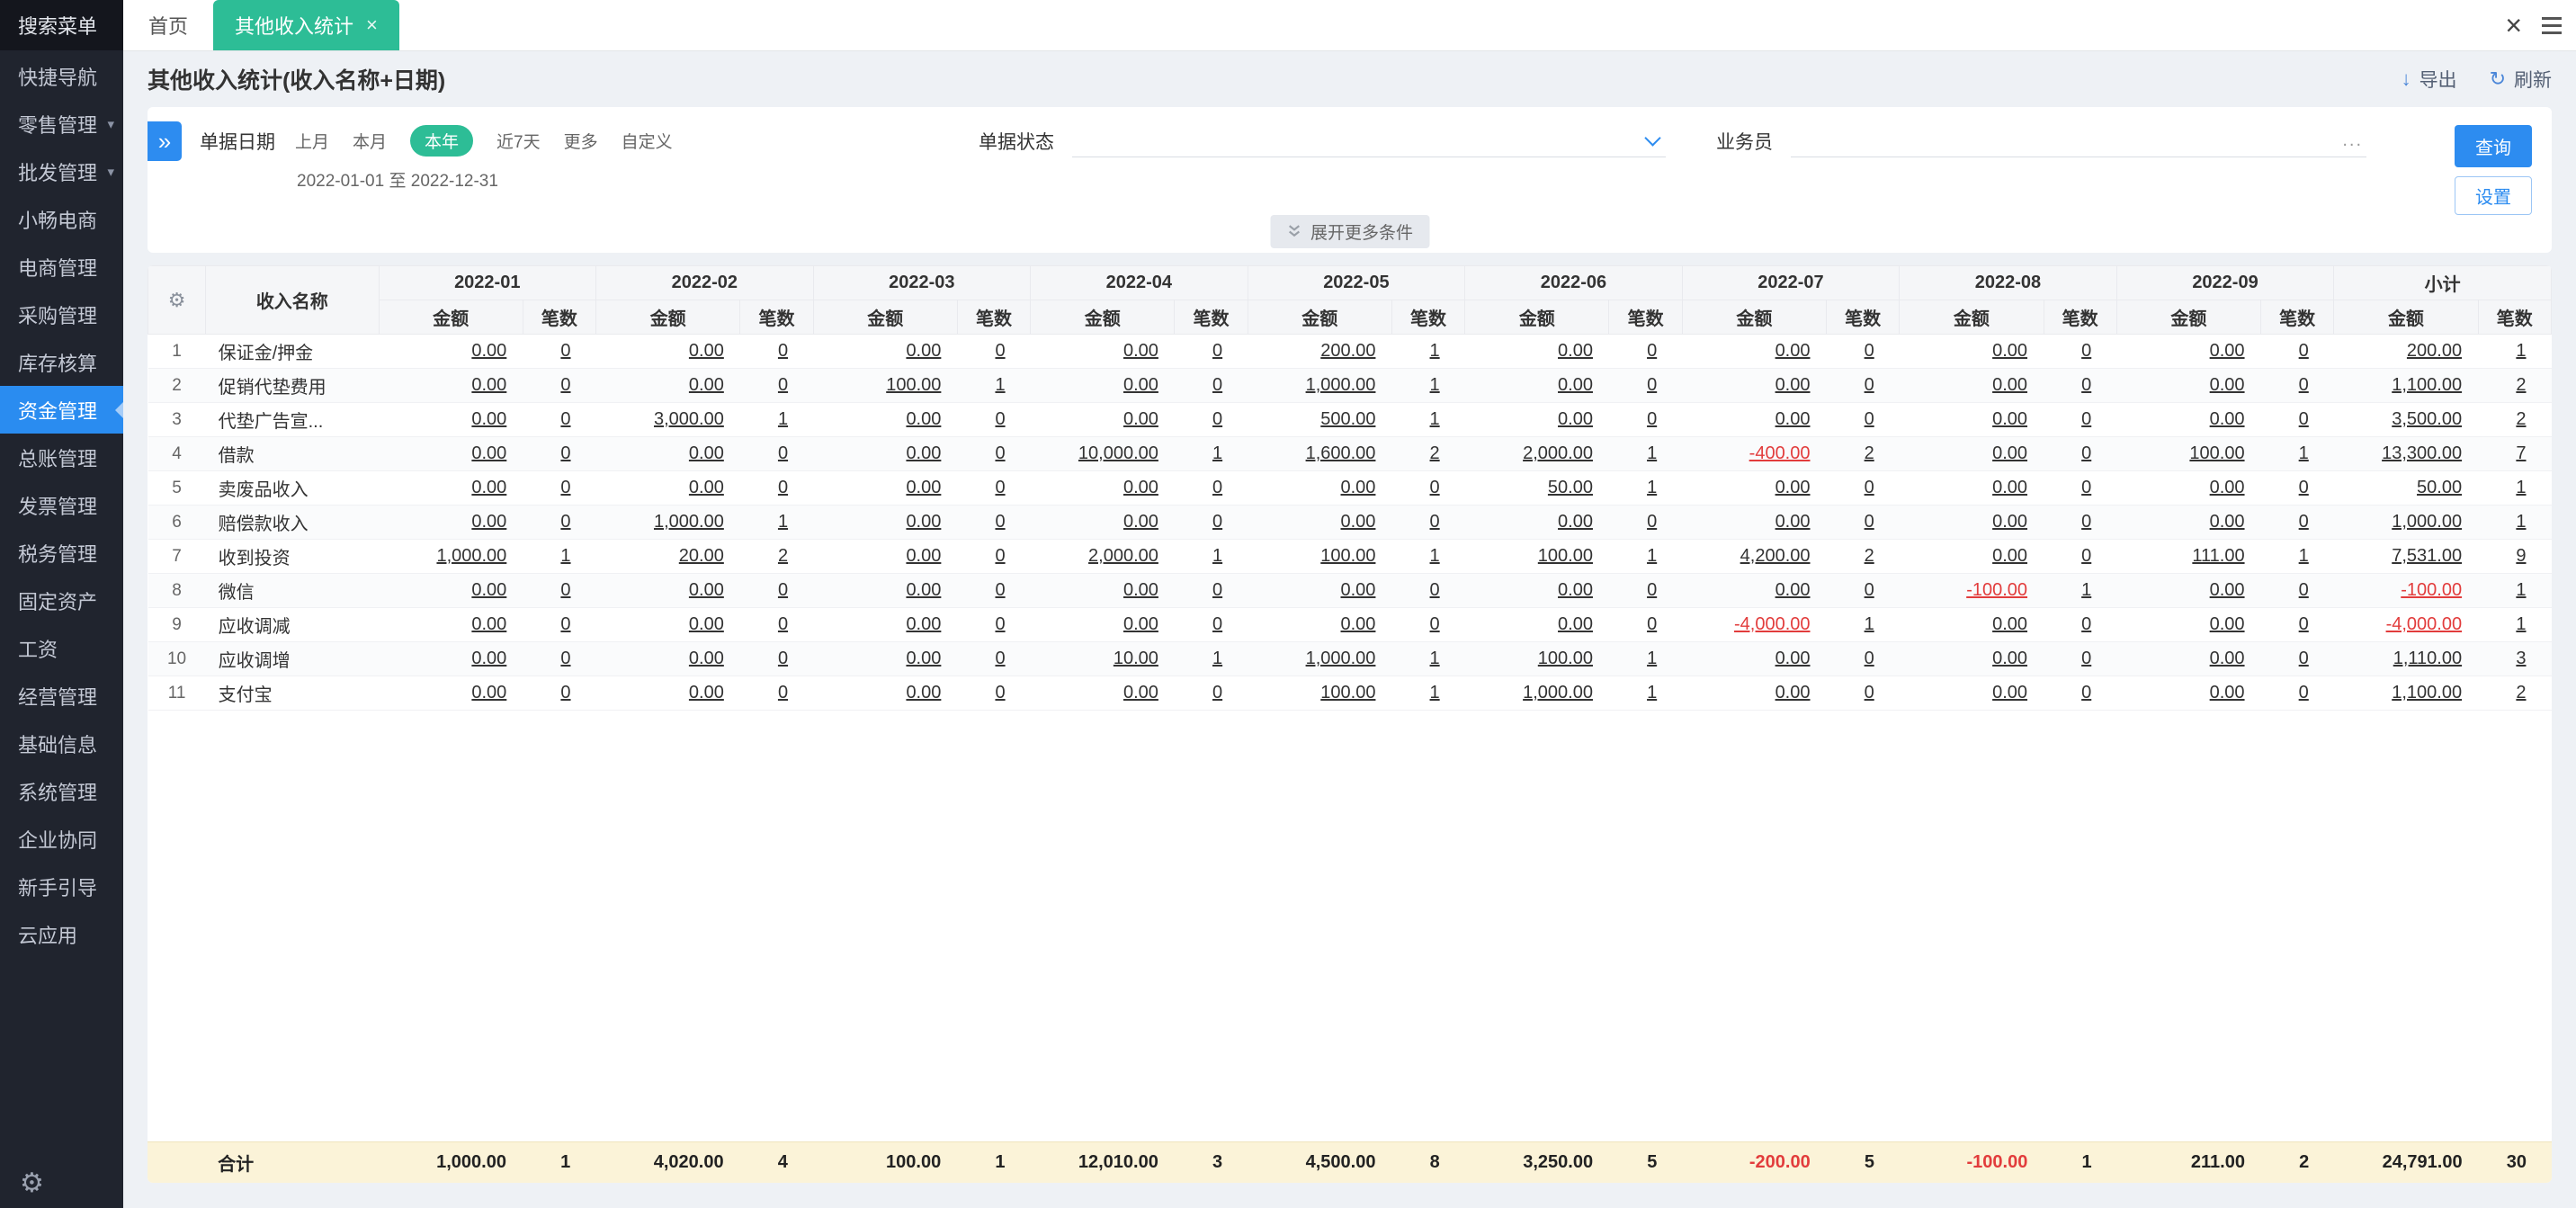  What do you see at coordinates (61, 743) in the screenshot?
I see `sidebar-item-基础信息: 基础信息` at bounding box center [61, 743].